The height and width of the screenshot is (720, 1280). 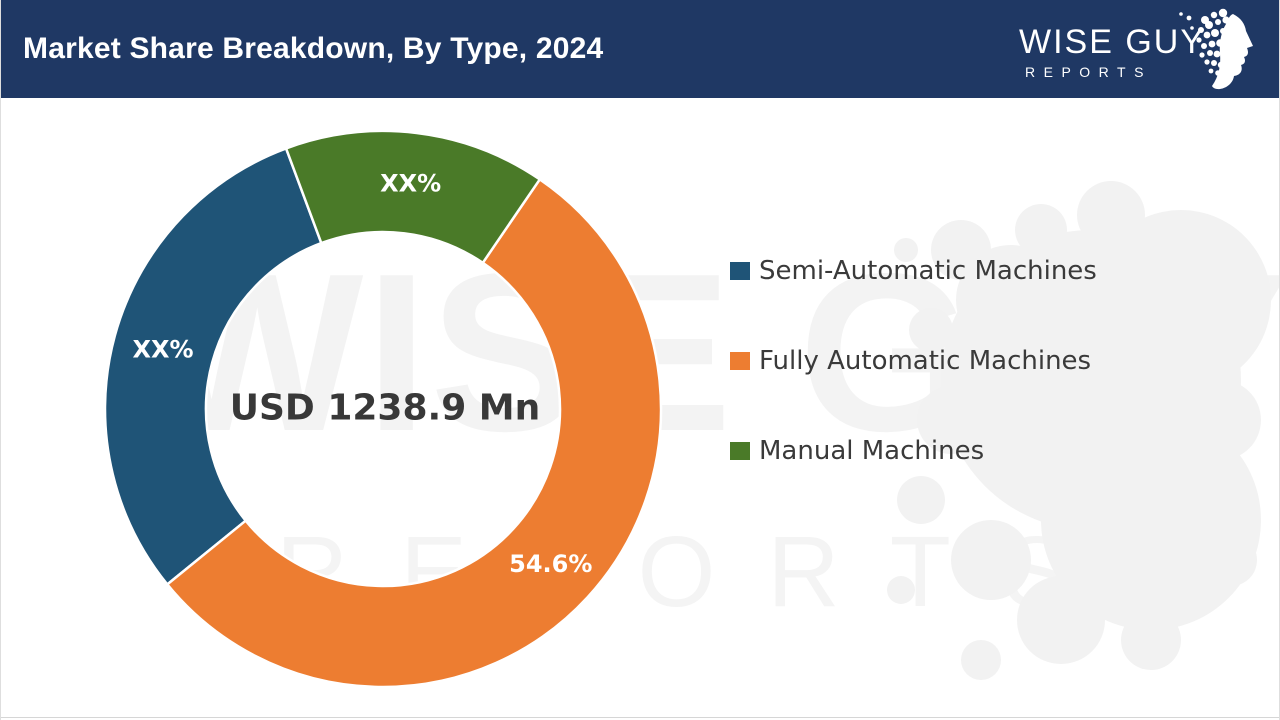 I want to click on donut-slice-manual-machines, so click(x=412, y=197).